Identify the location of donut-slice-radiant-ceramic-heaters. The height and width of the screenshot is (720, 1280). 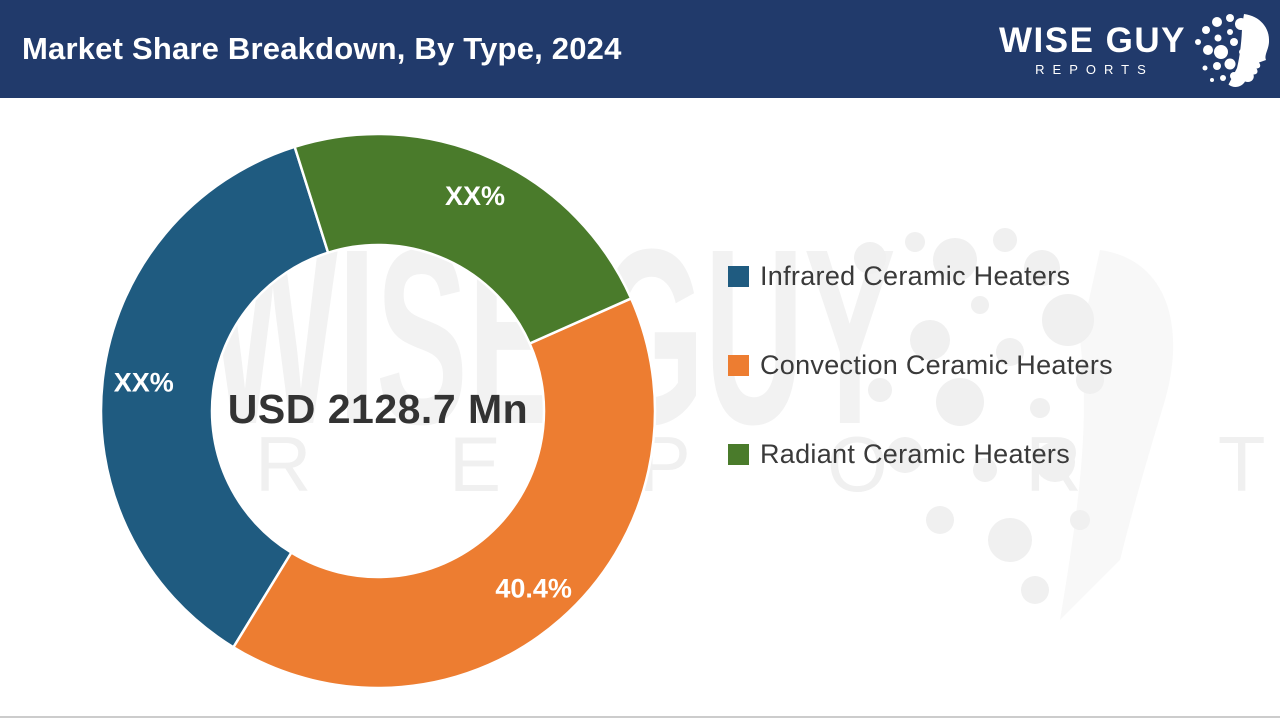
(463, 238).